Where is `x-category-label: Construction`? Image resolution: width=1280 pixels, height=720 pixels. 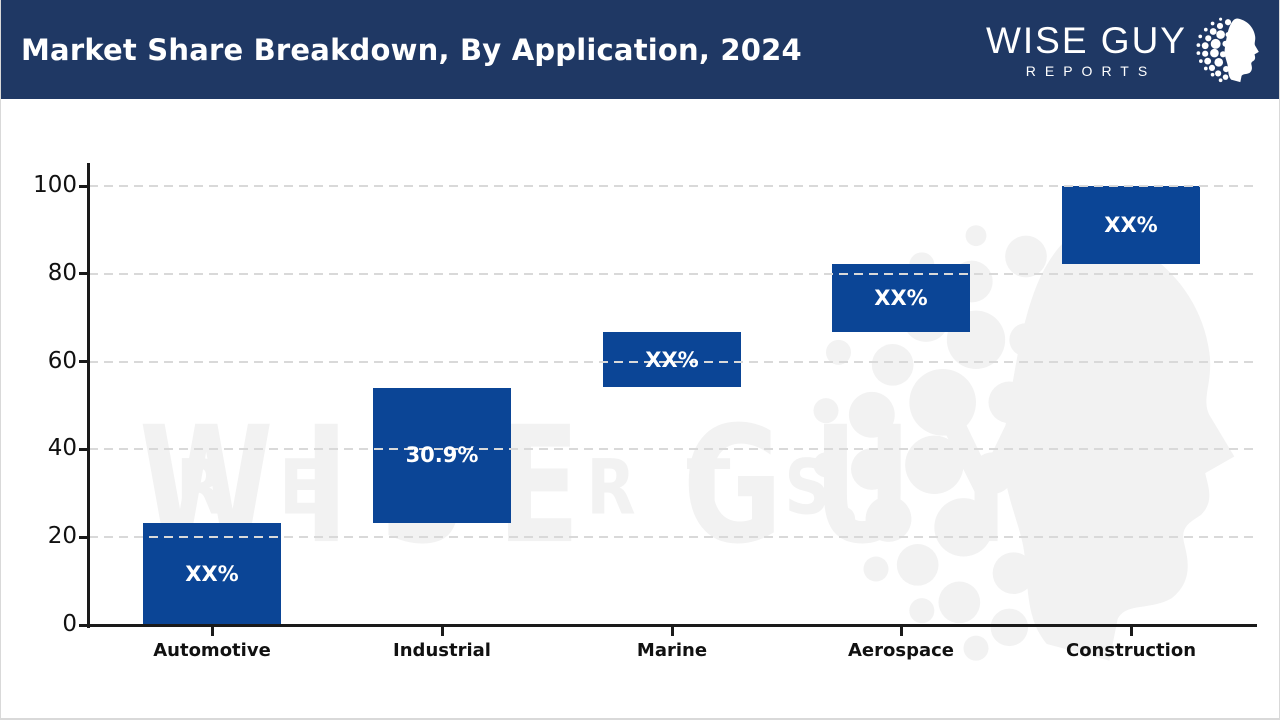 x-category-label: Construction is located at coordinates (1131, 650).